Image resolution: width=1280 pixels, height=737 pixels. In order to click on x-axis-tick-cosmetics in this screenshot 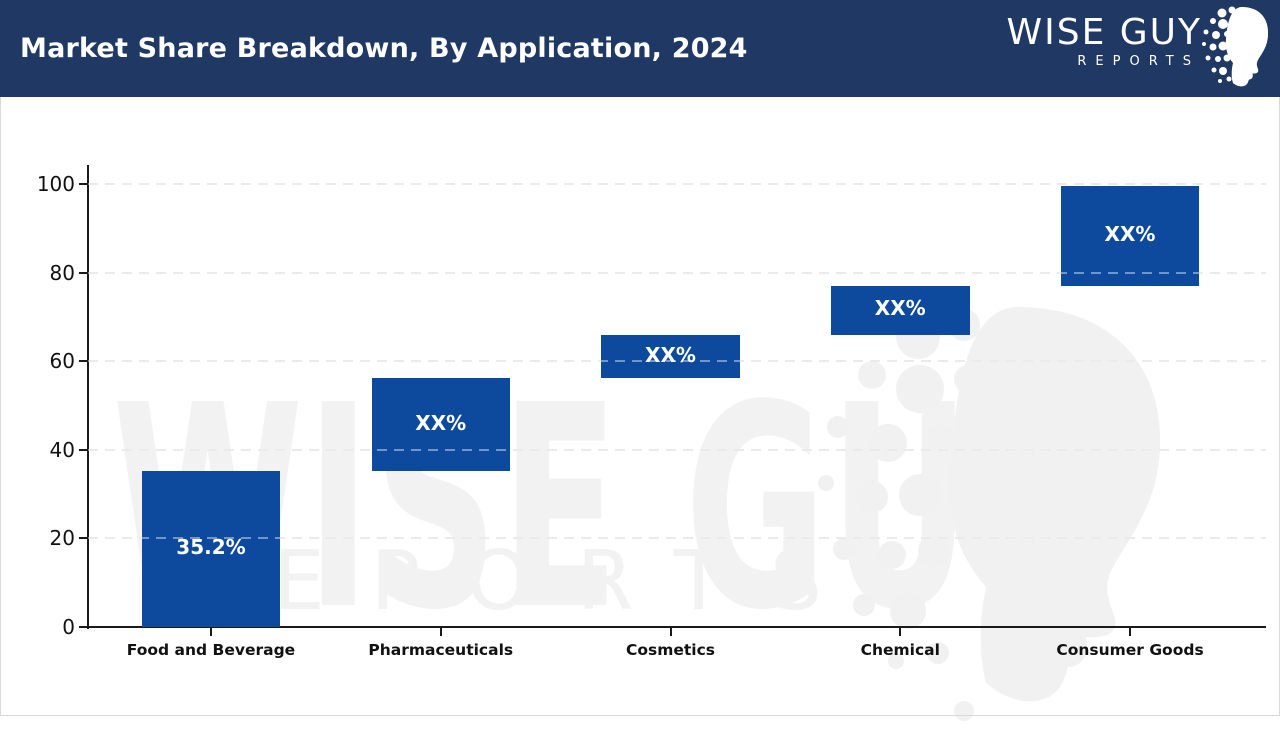, I will do `click(670, 632)`.